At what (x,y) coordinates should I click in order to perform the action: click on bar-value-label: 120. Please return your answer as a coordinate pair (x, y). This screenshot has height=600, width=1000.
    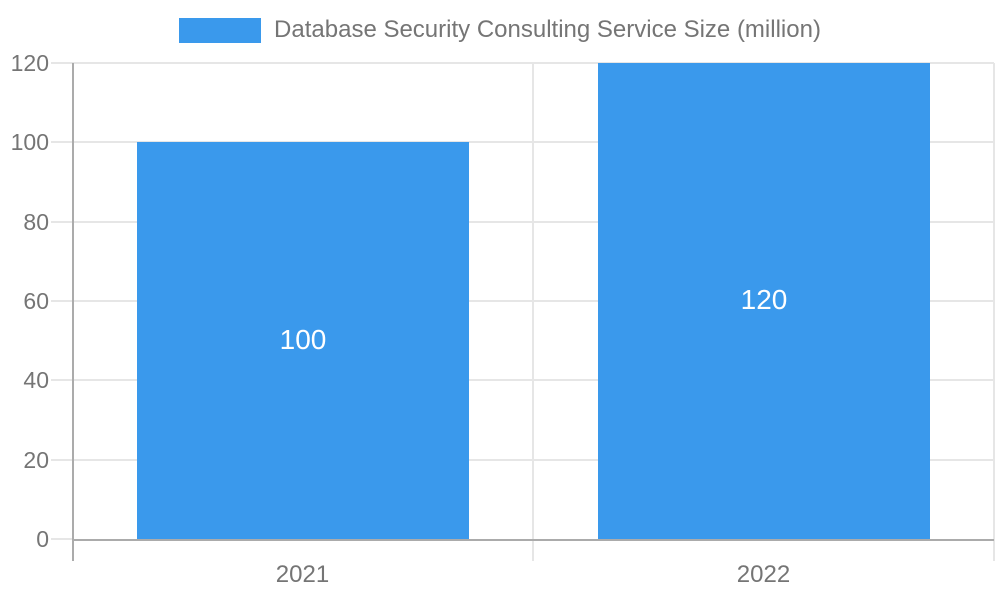
    Looking at the image, I should click on (764, 299).